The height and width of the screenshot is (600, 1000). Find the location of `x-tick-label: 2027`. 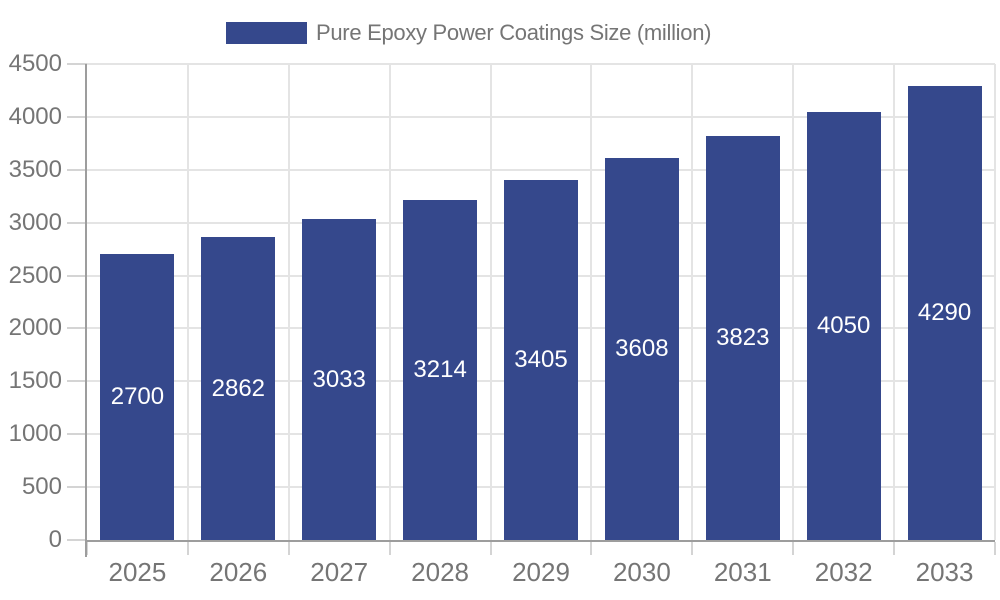

x-tick-label: 2027 is located at coordinates (339, 572).